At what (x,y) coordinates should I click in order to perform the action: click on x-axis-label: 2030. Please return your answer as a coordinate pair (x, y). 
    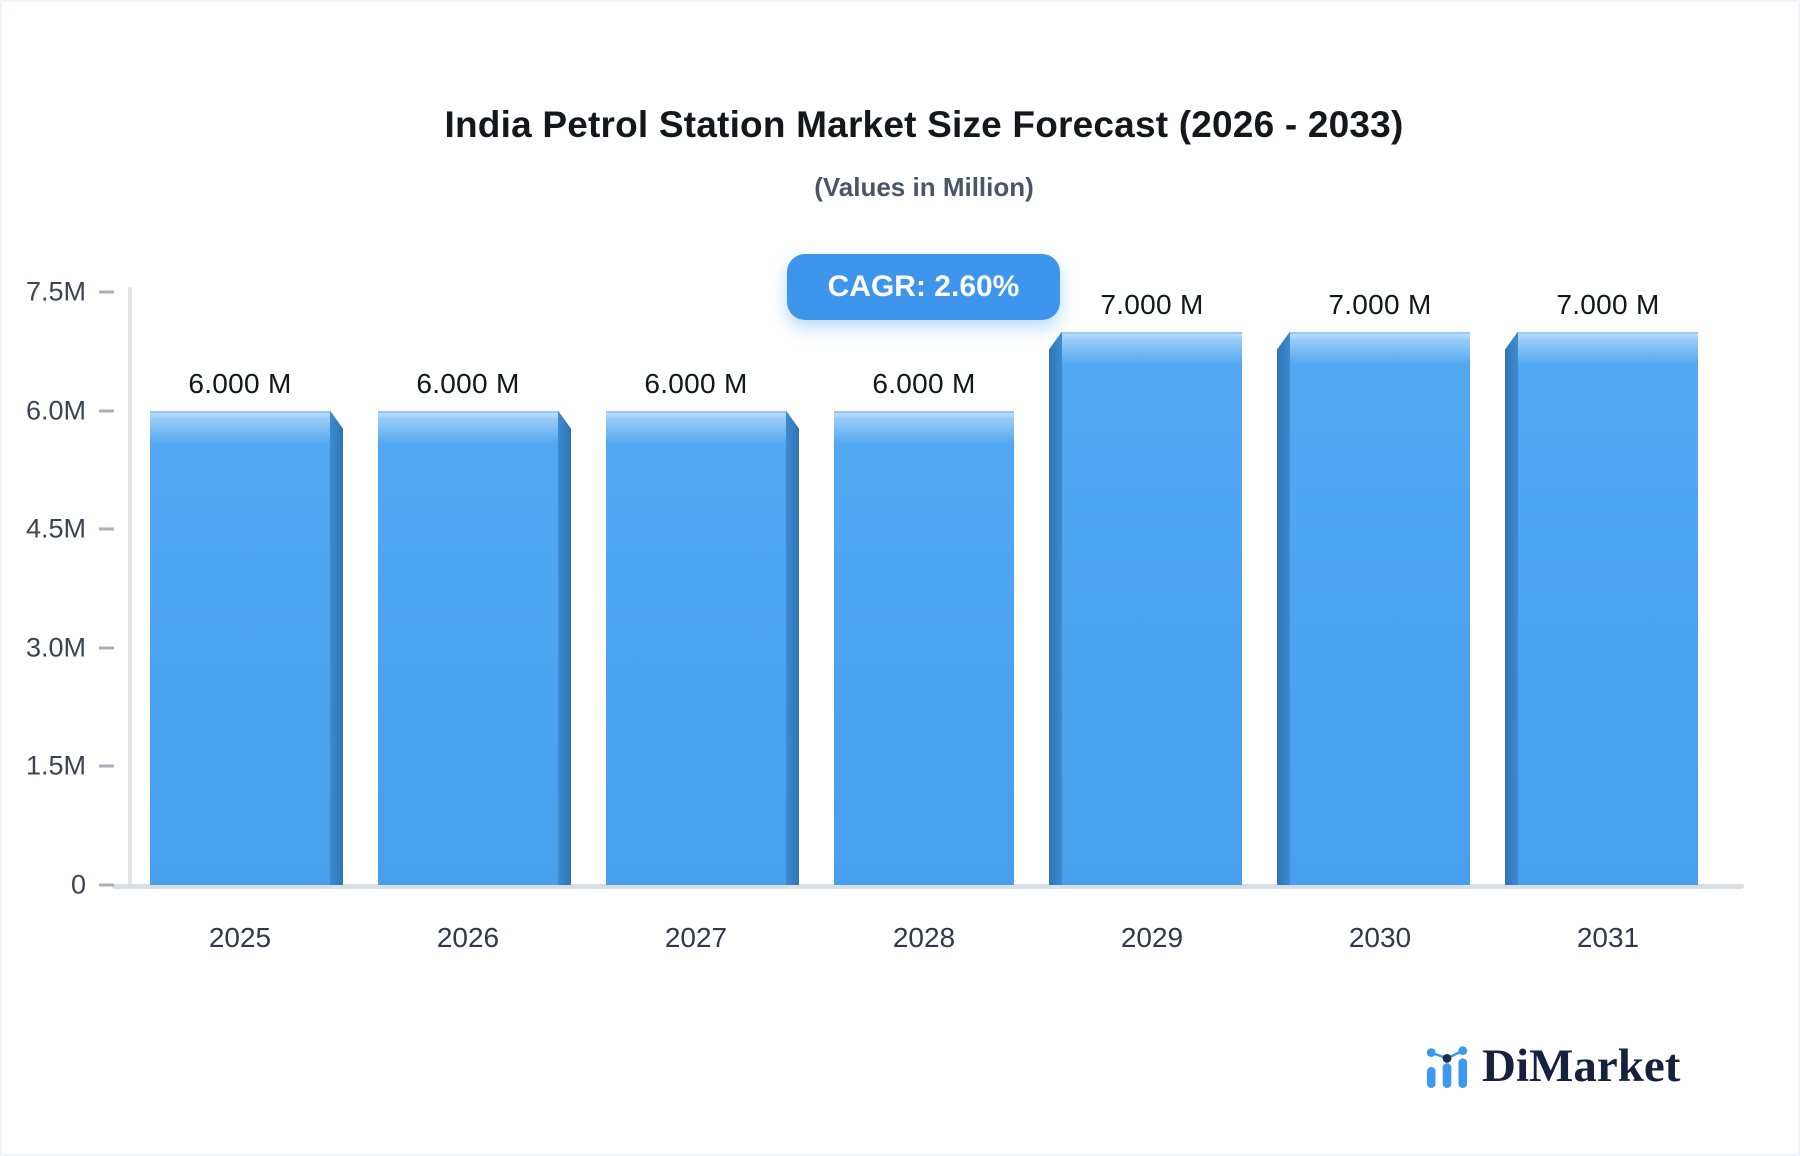
    Looking at the image, I should click on (1380, 937).